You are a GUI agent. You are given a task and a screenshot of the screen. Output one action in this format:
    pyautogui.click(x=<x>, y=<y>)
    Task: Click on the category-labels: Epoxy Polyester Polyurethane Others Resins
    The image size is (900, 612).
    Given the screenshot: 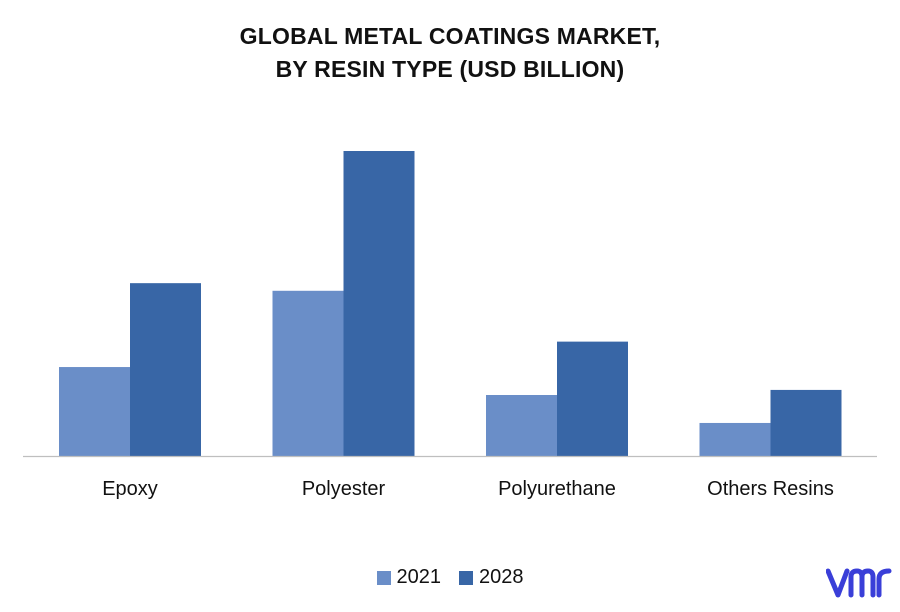 What is the action you would take?
    pyautogui.click(x=468, y=489)
    